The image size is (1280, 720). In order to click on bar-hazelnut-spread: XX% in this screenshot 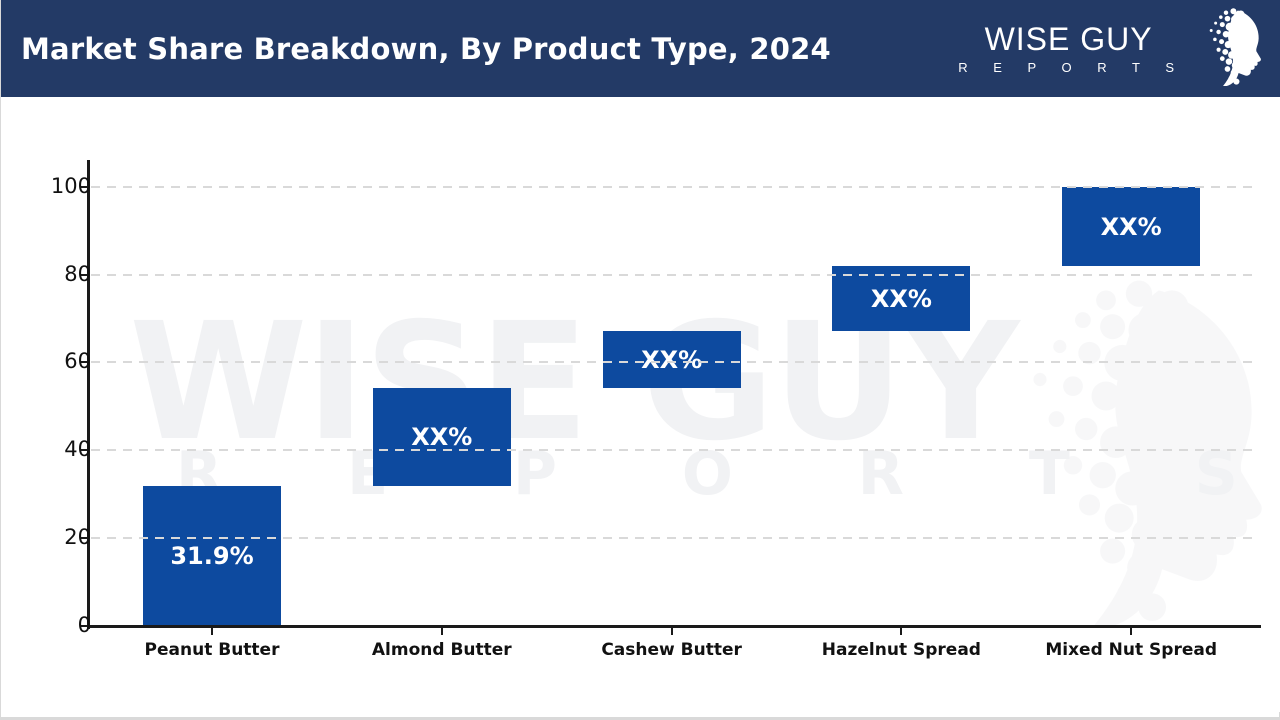, I will do `click(901, 298)`.